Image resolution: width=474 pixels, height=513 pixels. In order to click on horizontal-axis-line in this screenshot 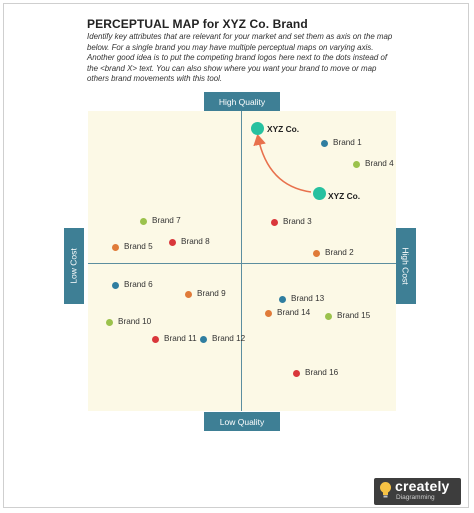, I will do `click(242, 263)`.